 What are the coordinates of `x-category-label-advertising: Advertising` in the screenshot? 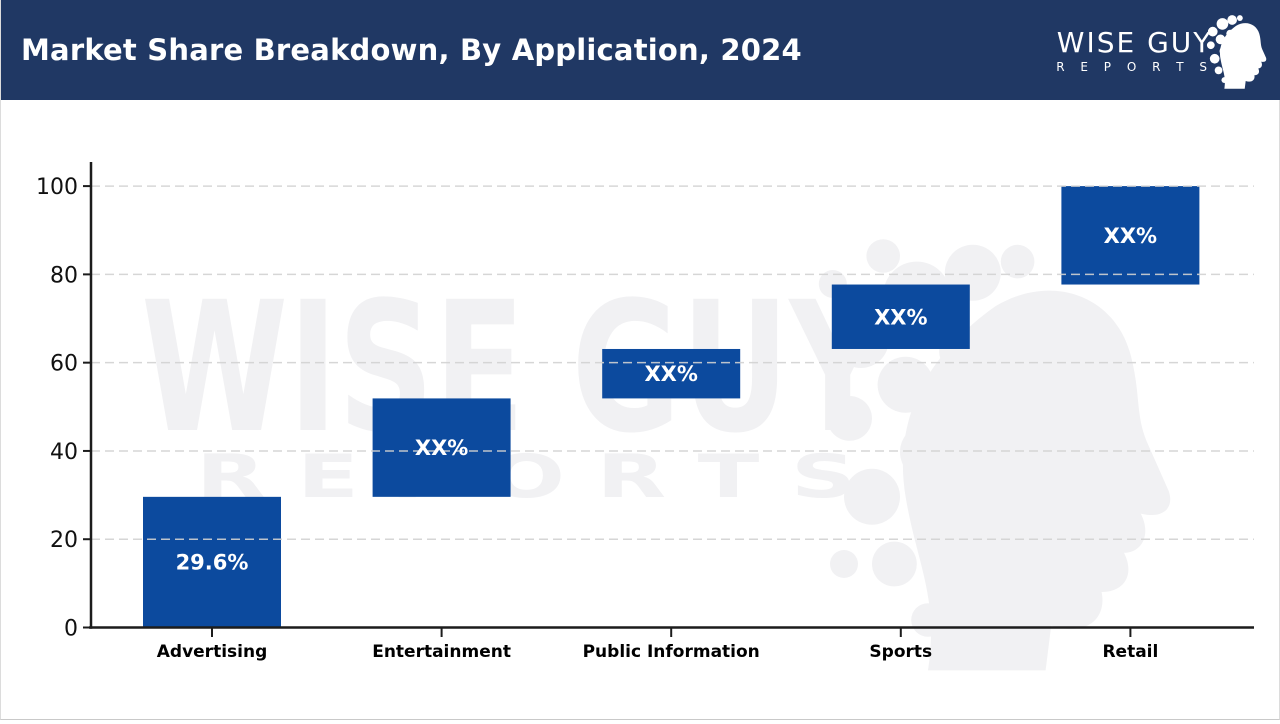 It's located at (212, 652).